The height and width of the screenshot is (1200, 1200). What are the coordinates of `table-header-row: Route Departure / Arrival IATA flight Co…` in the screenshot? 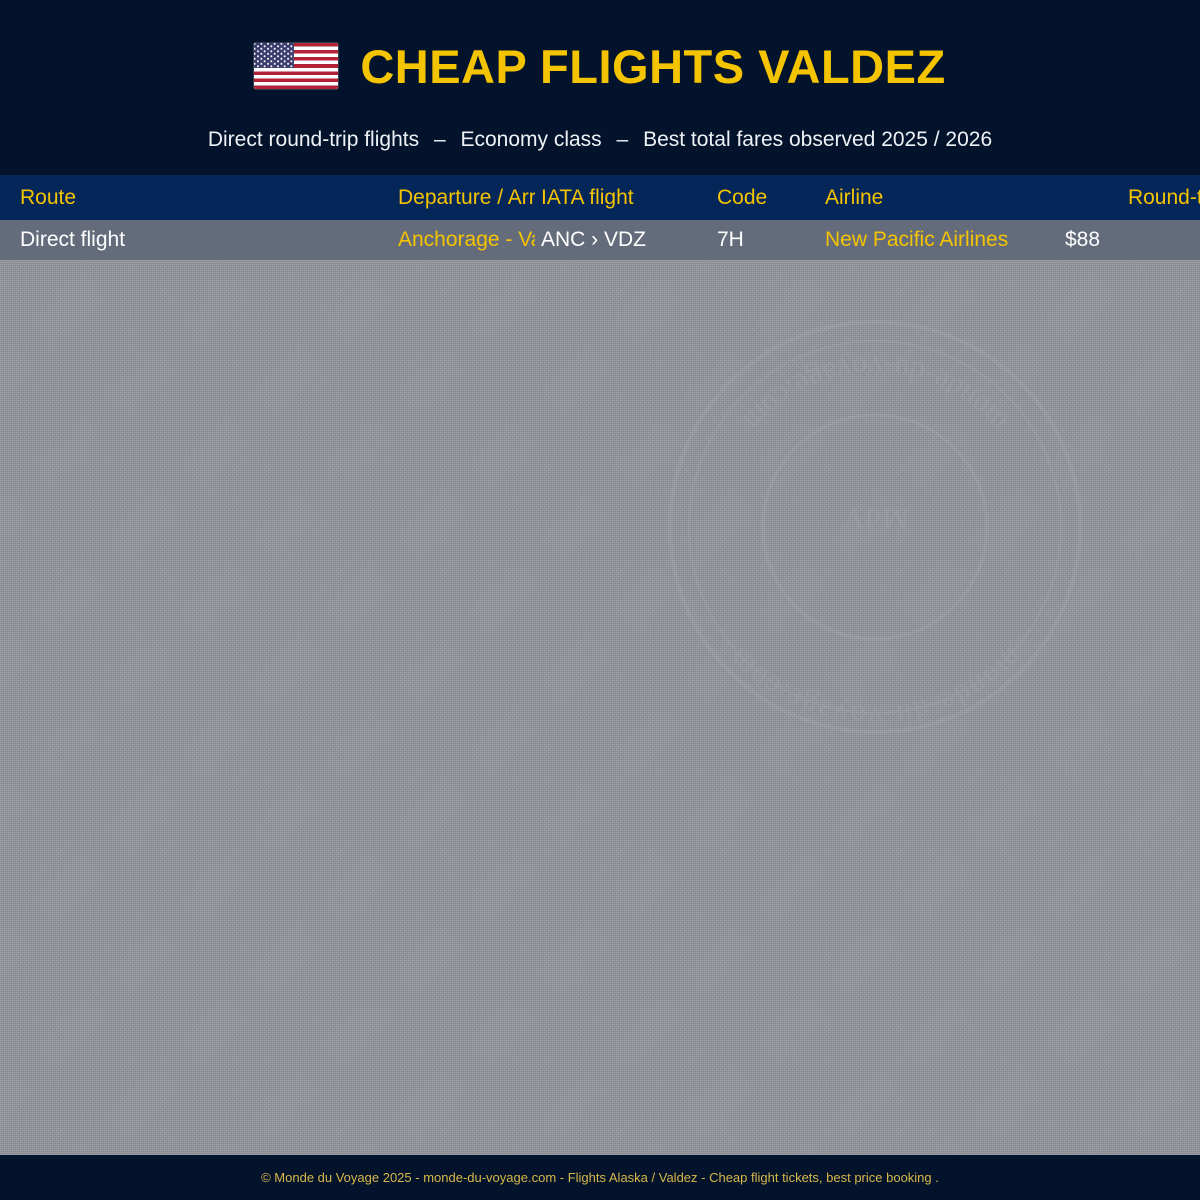 It's located at (600, 197).